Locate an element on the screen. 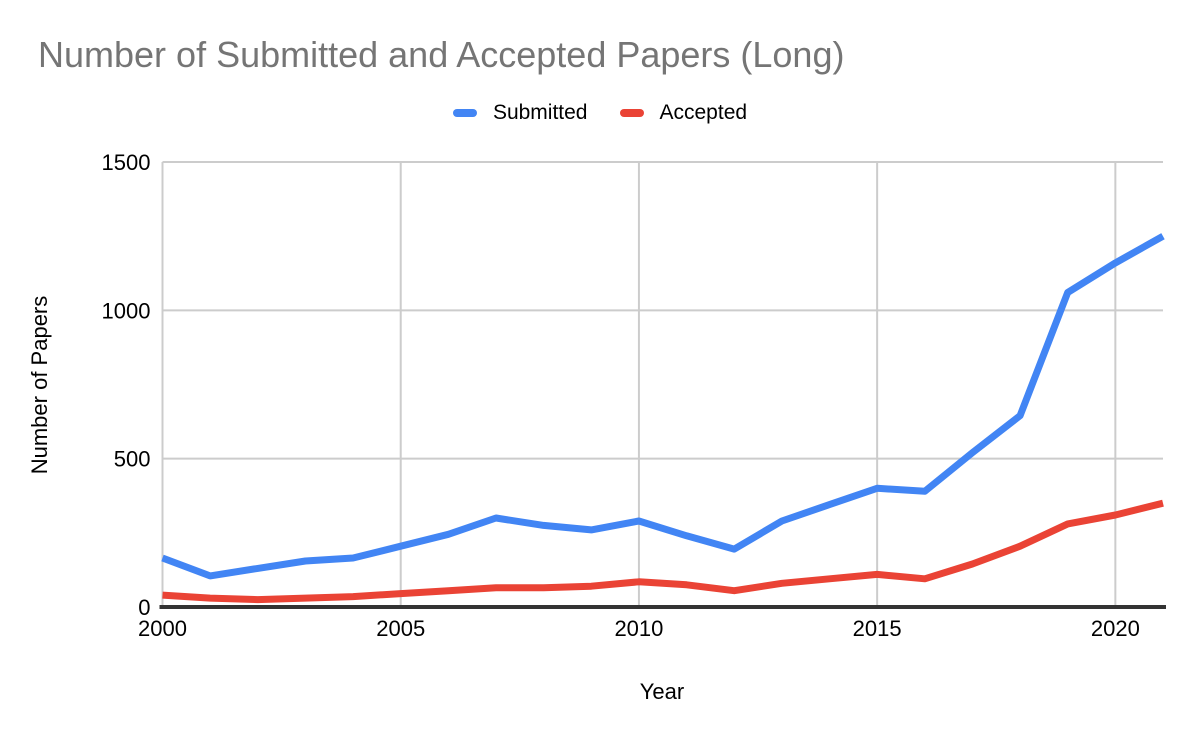 This screenshot has width=1200, height=742. x-tick-label: 2010 is located at coordinates (638, 628).